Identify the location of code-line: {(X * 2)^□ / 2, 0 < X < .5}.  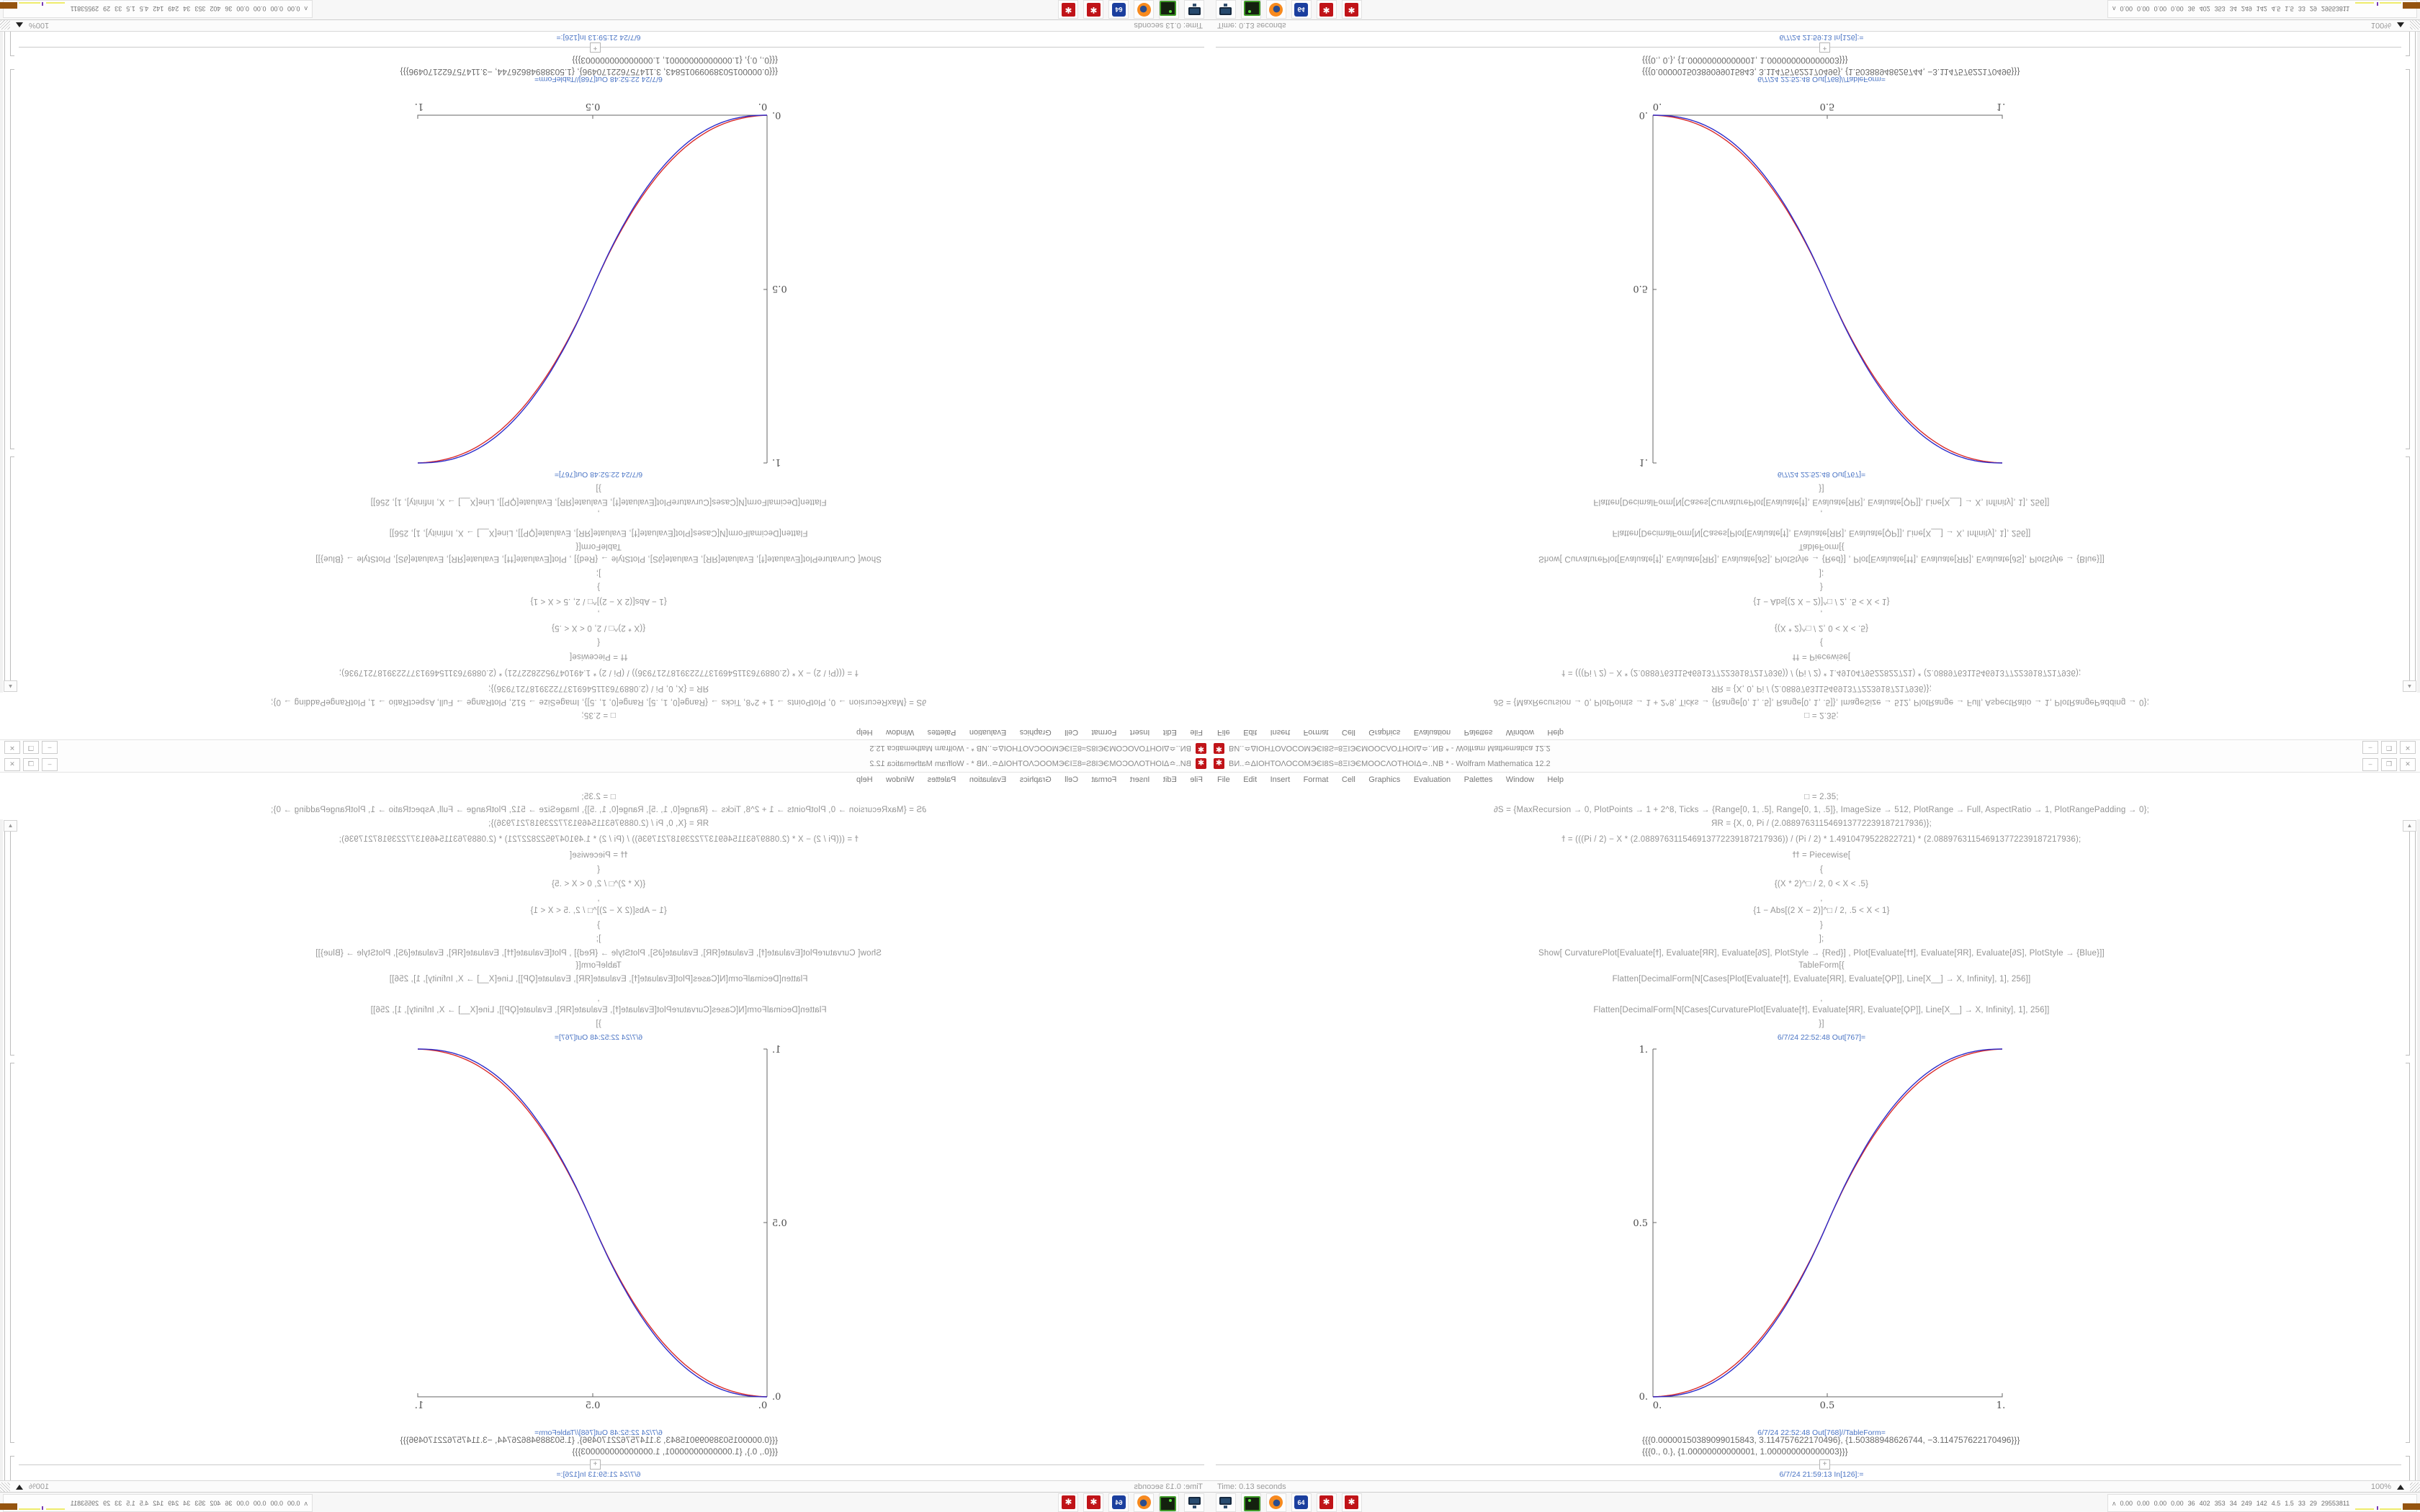
(1821, 884).